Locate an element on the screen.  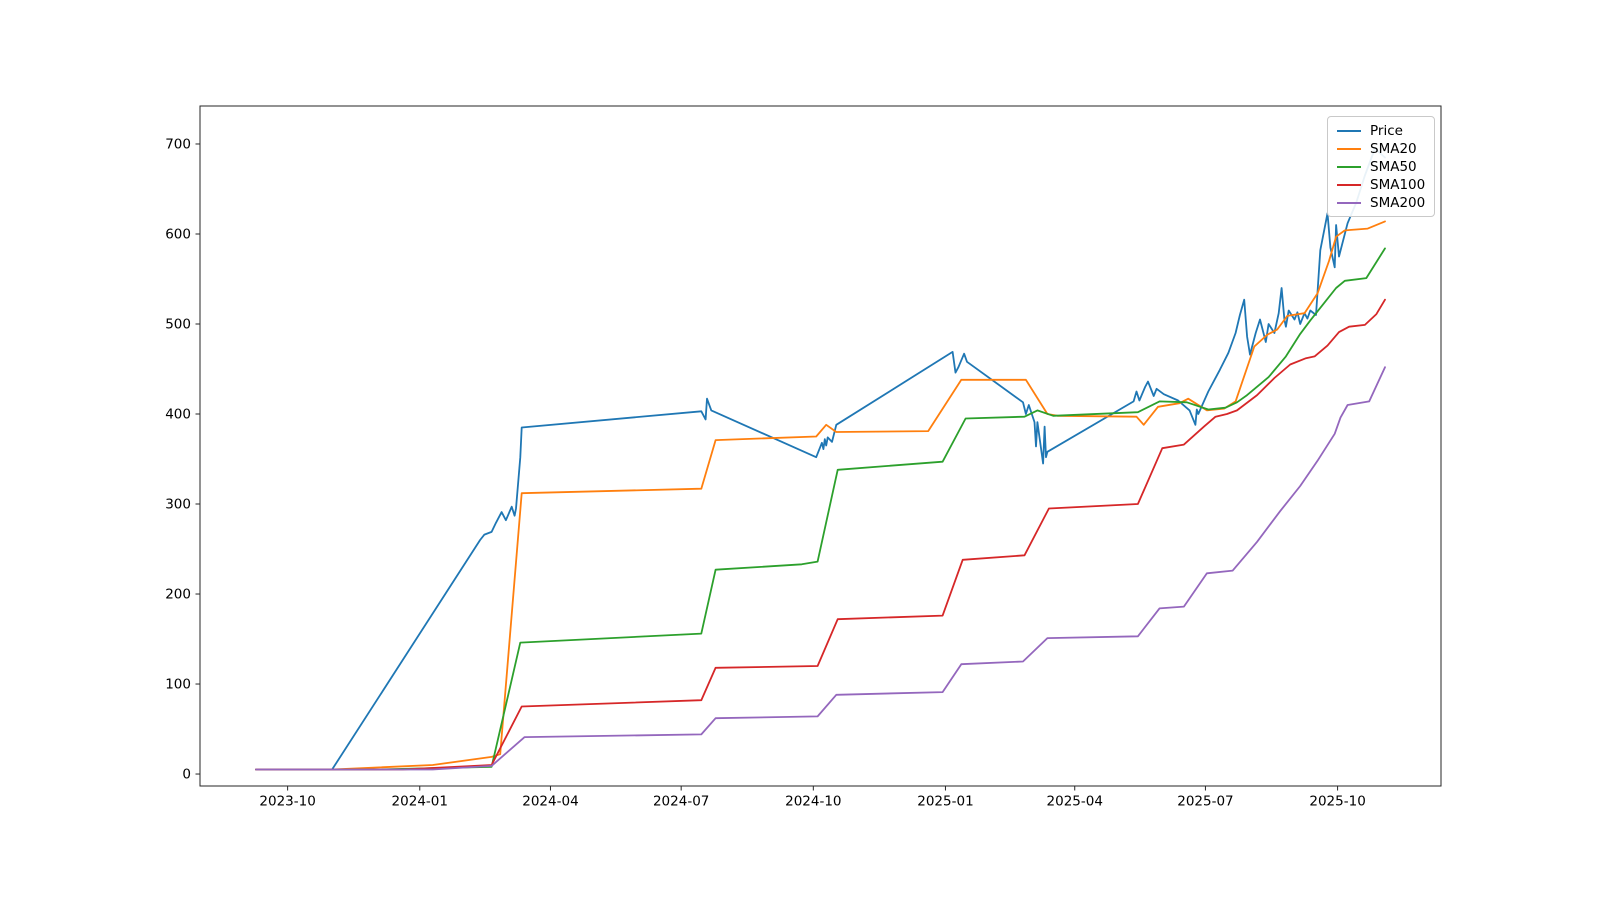
y-tick-label: 500 is located at coordinates (178, 324).